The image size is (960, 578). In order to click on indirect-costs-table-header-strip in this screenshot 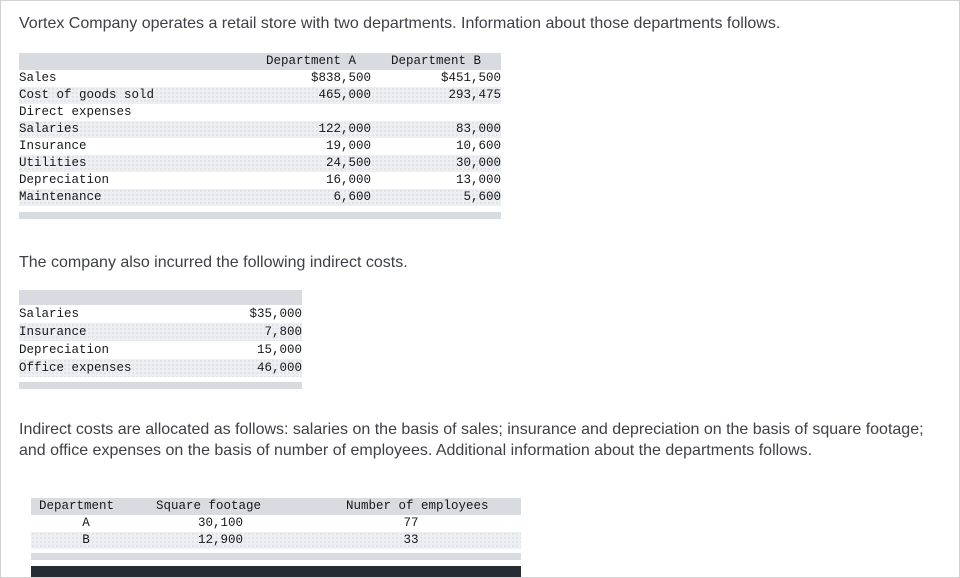, I will do `click(160, 297)`.